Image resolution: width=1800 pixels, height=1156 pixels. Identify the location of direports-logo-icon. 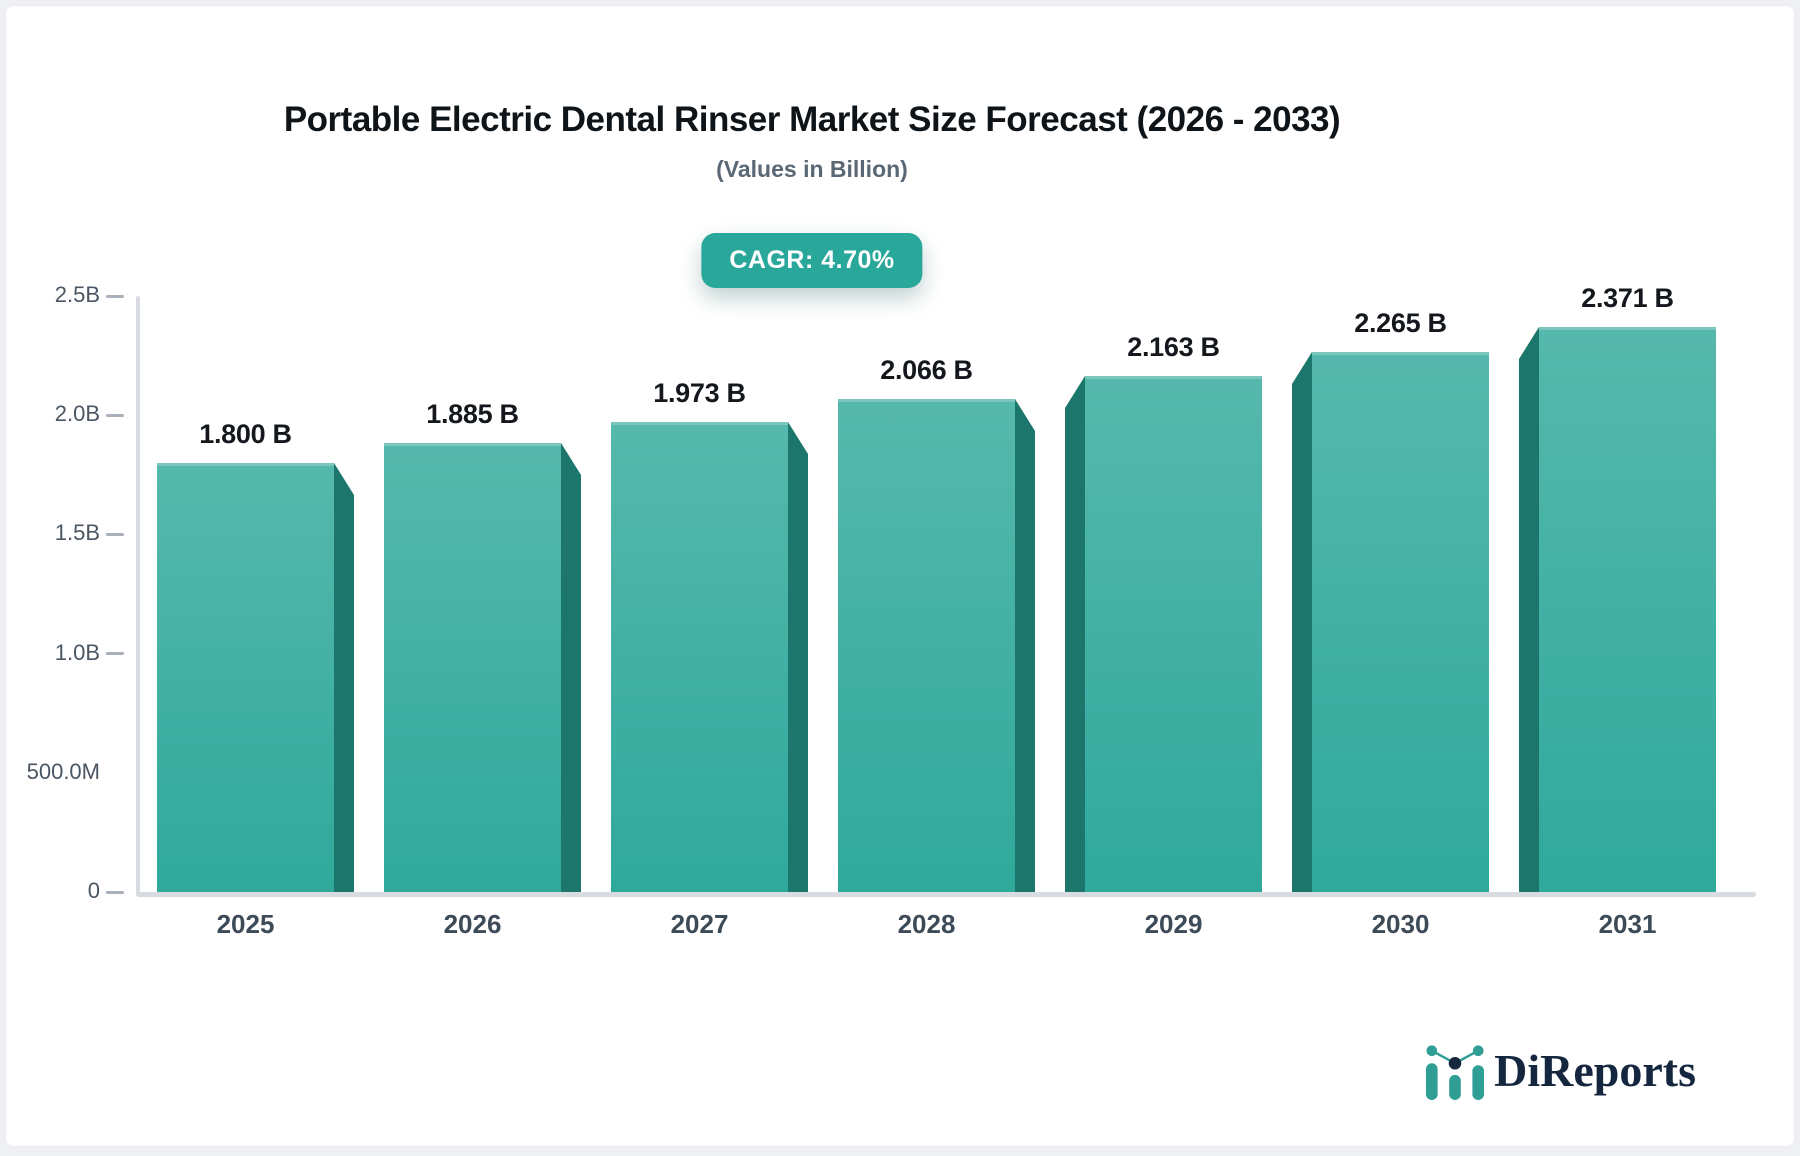
(1455, 1072).